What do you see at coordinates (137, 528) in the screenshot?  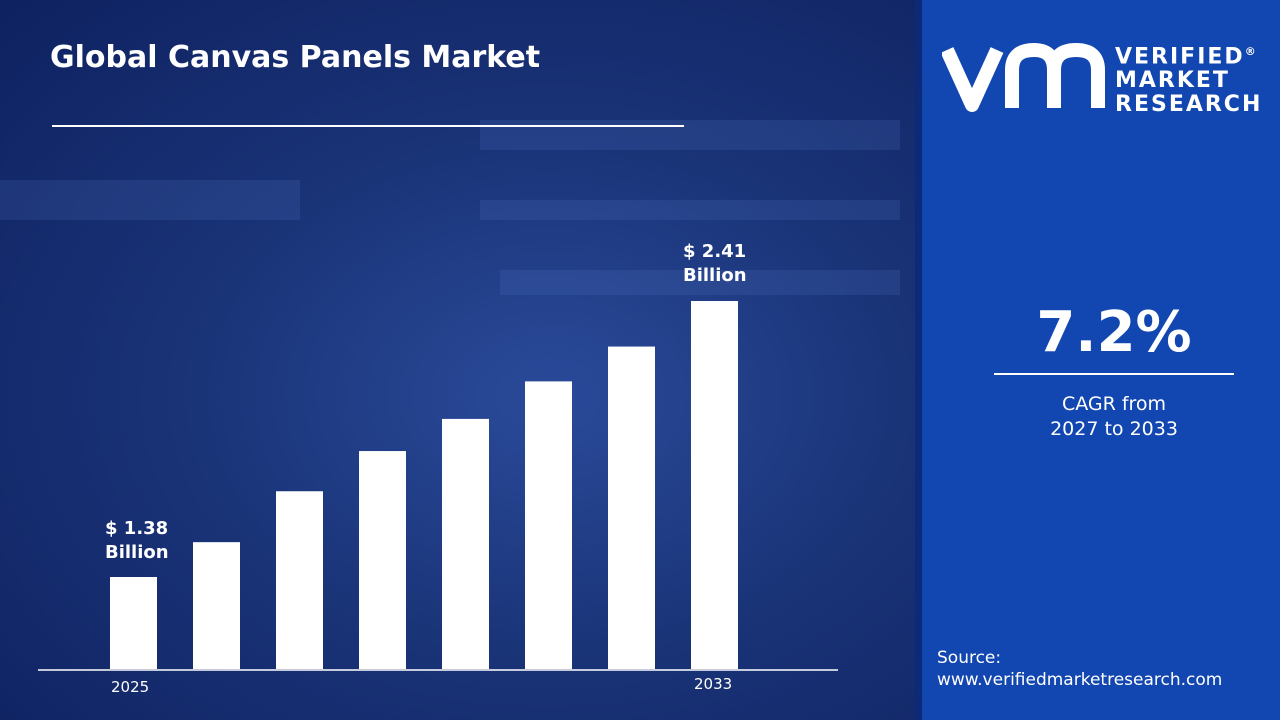 I see `data-label-value: $ 1.38` at bounding box center [137, 528].